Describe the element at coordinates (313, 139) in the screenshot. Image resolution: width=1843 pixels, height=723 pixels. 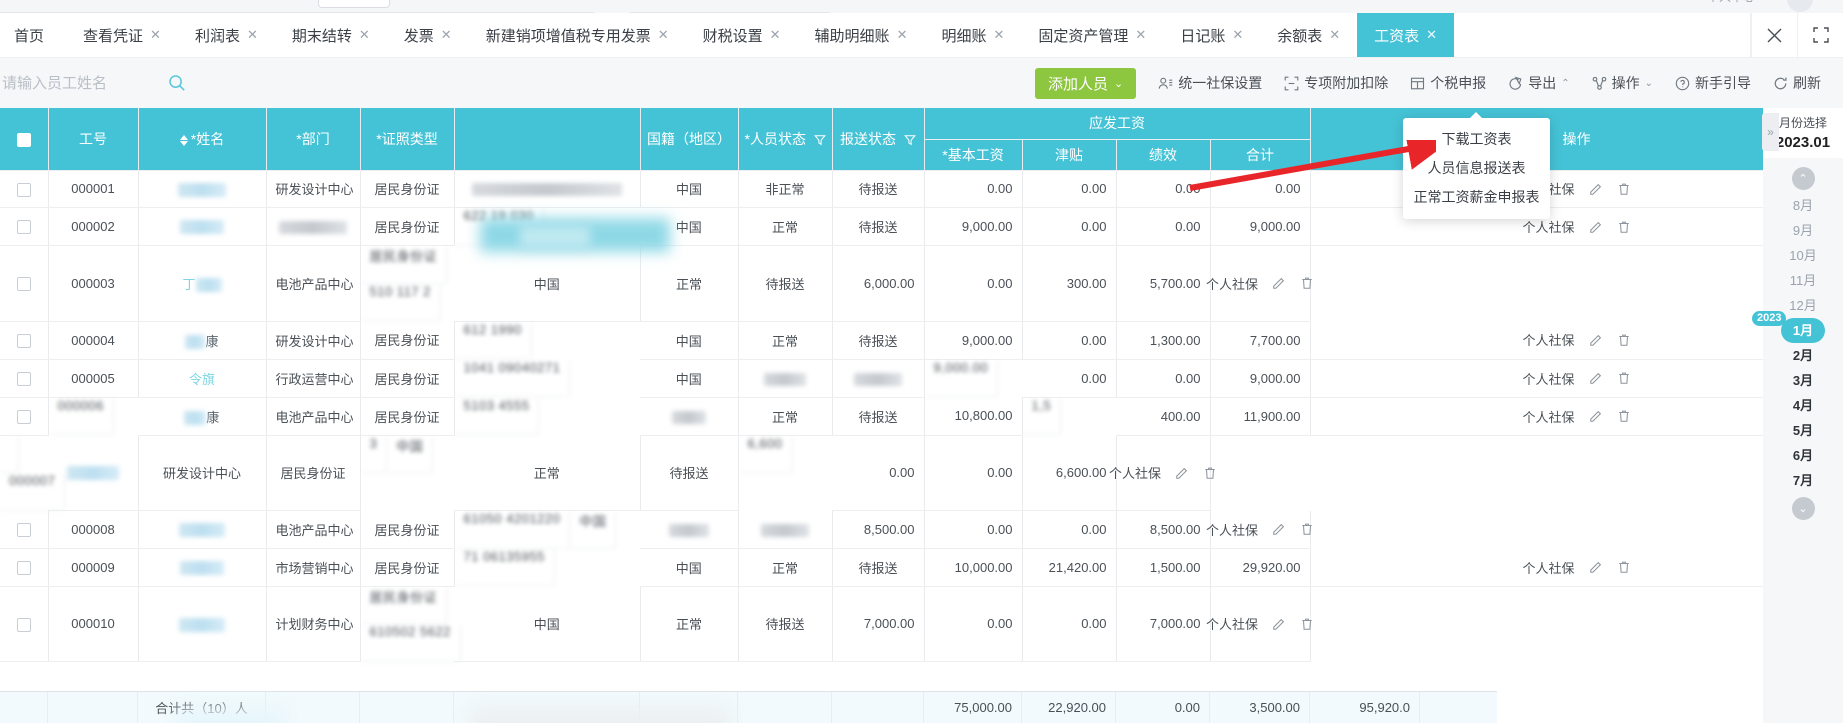
I see `column-header-dept: *部门` at that location.